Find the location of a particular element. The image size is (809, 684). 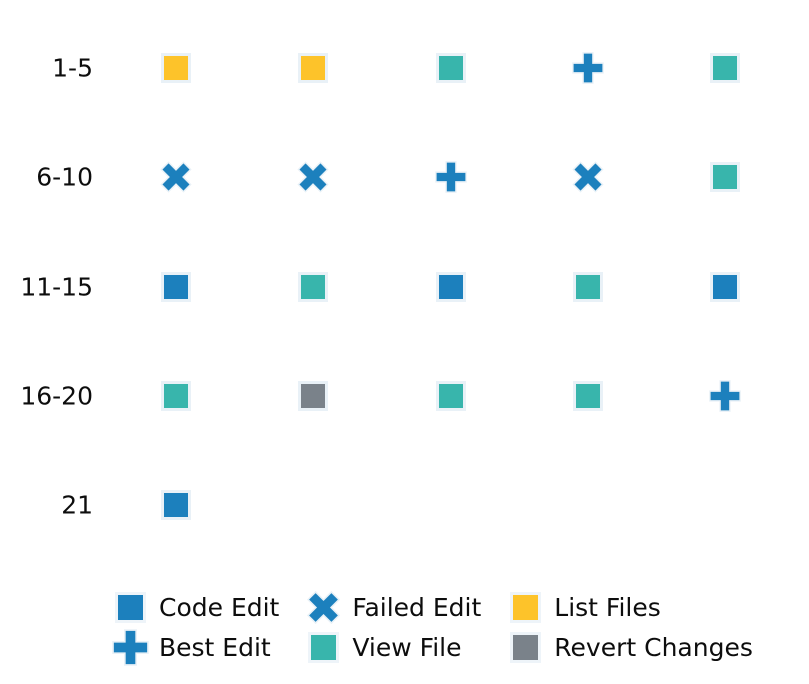

legend-marker-best-edit is located at coordinates (130, 647).